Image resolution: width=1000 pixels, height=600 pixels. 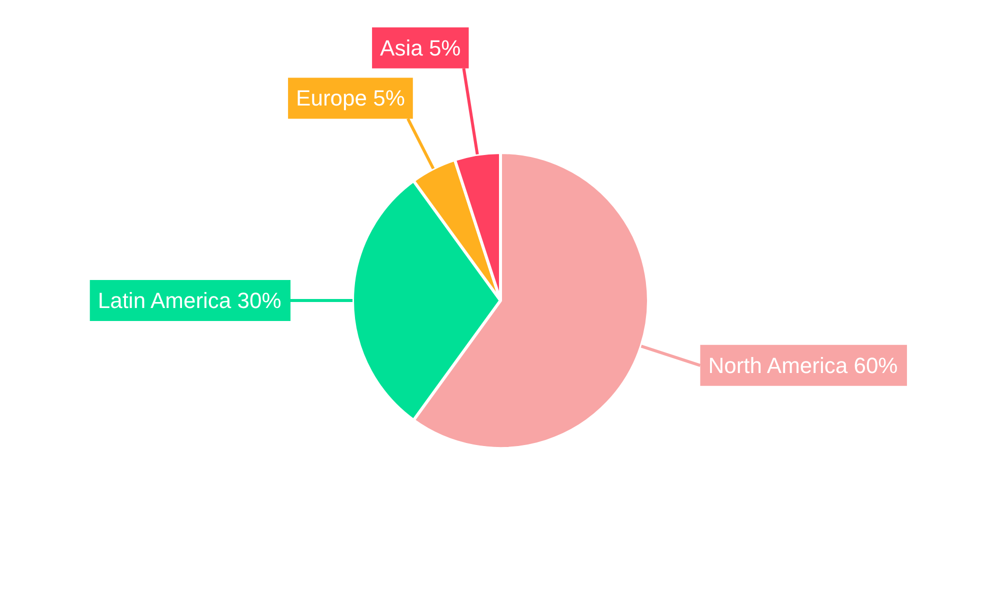 I want to click on slice-label: North America 60%, so click(x=803, y=365).